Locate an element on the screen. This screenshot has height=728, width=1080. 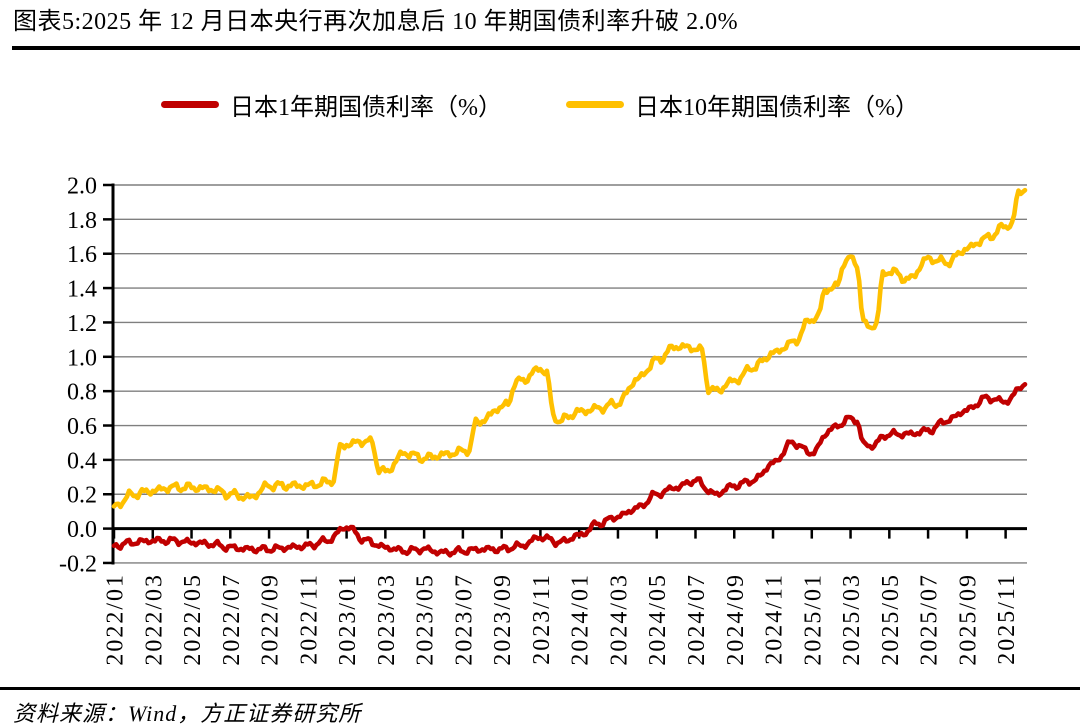
svg-text: 2024/03 is located at coordinates (619, 619).